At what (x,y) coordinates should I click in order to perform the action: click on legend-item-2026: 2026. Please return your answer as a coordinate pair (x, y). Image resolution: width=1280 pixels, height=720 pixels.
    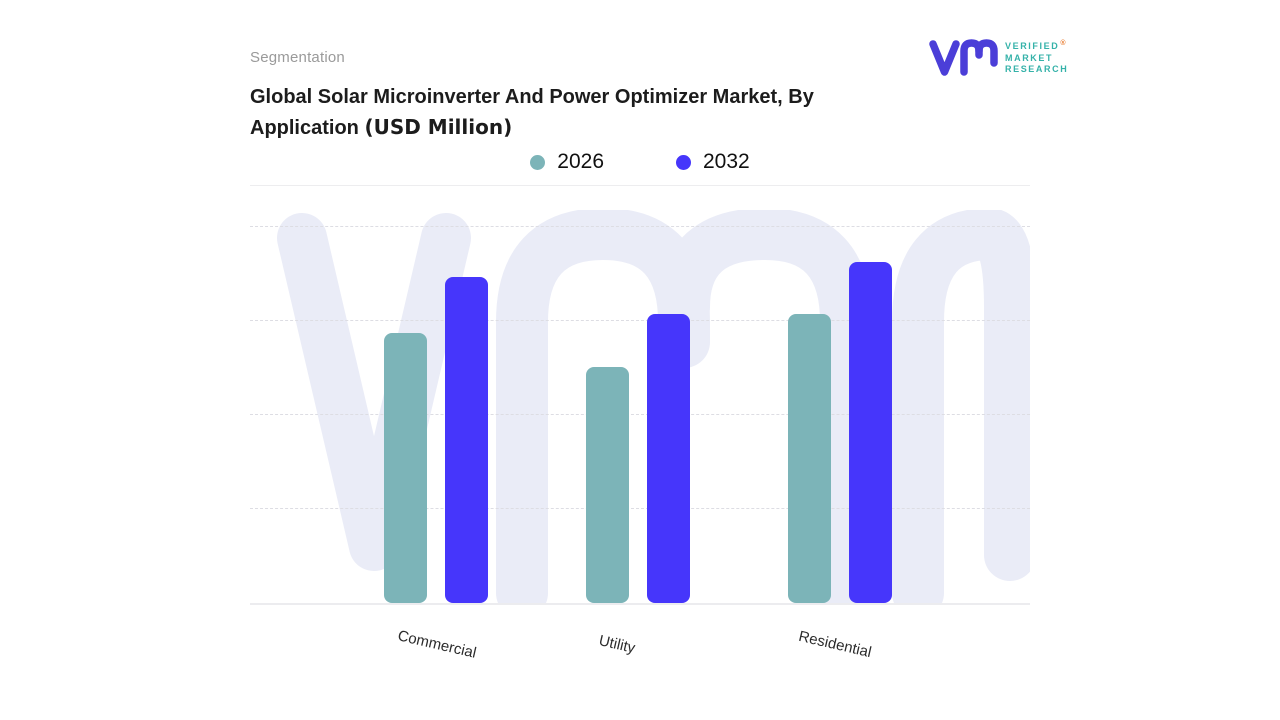
    Looking at the image, I should click on (567, 162).